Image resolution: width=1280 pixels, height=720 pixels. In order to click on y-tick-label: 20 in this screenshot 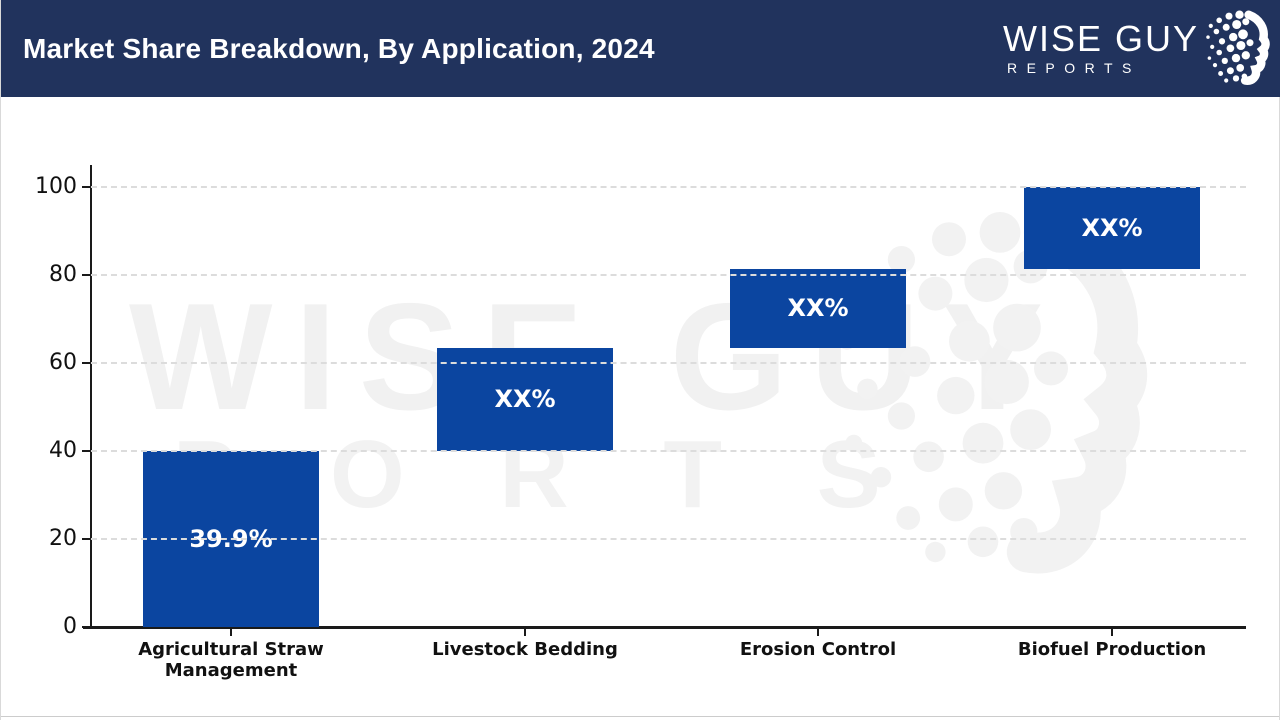, I will do `click(63, 538)`.